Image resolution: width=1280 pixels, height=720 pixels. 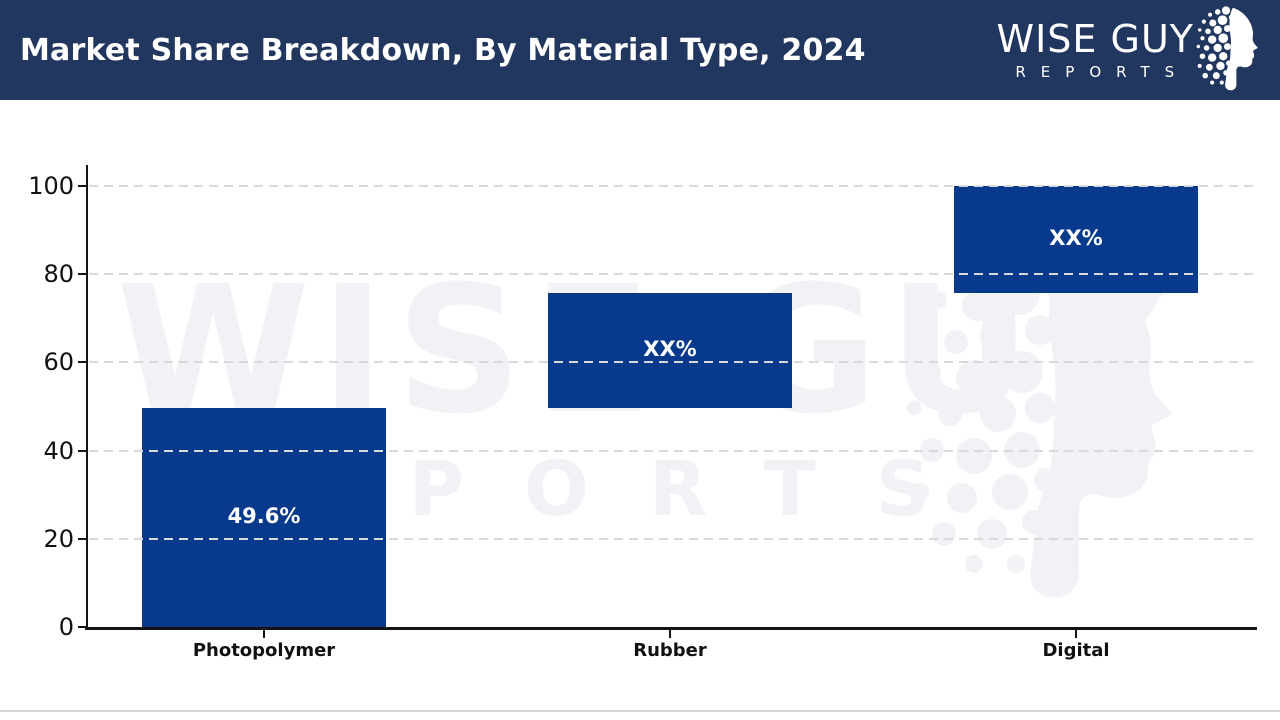 I want to click on x-tick-photopolymer, so click(x=264, y=634).